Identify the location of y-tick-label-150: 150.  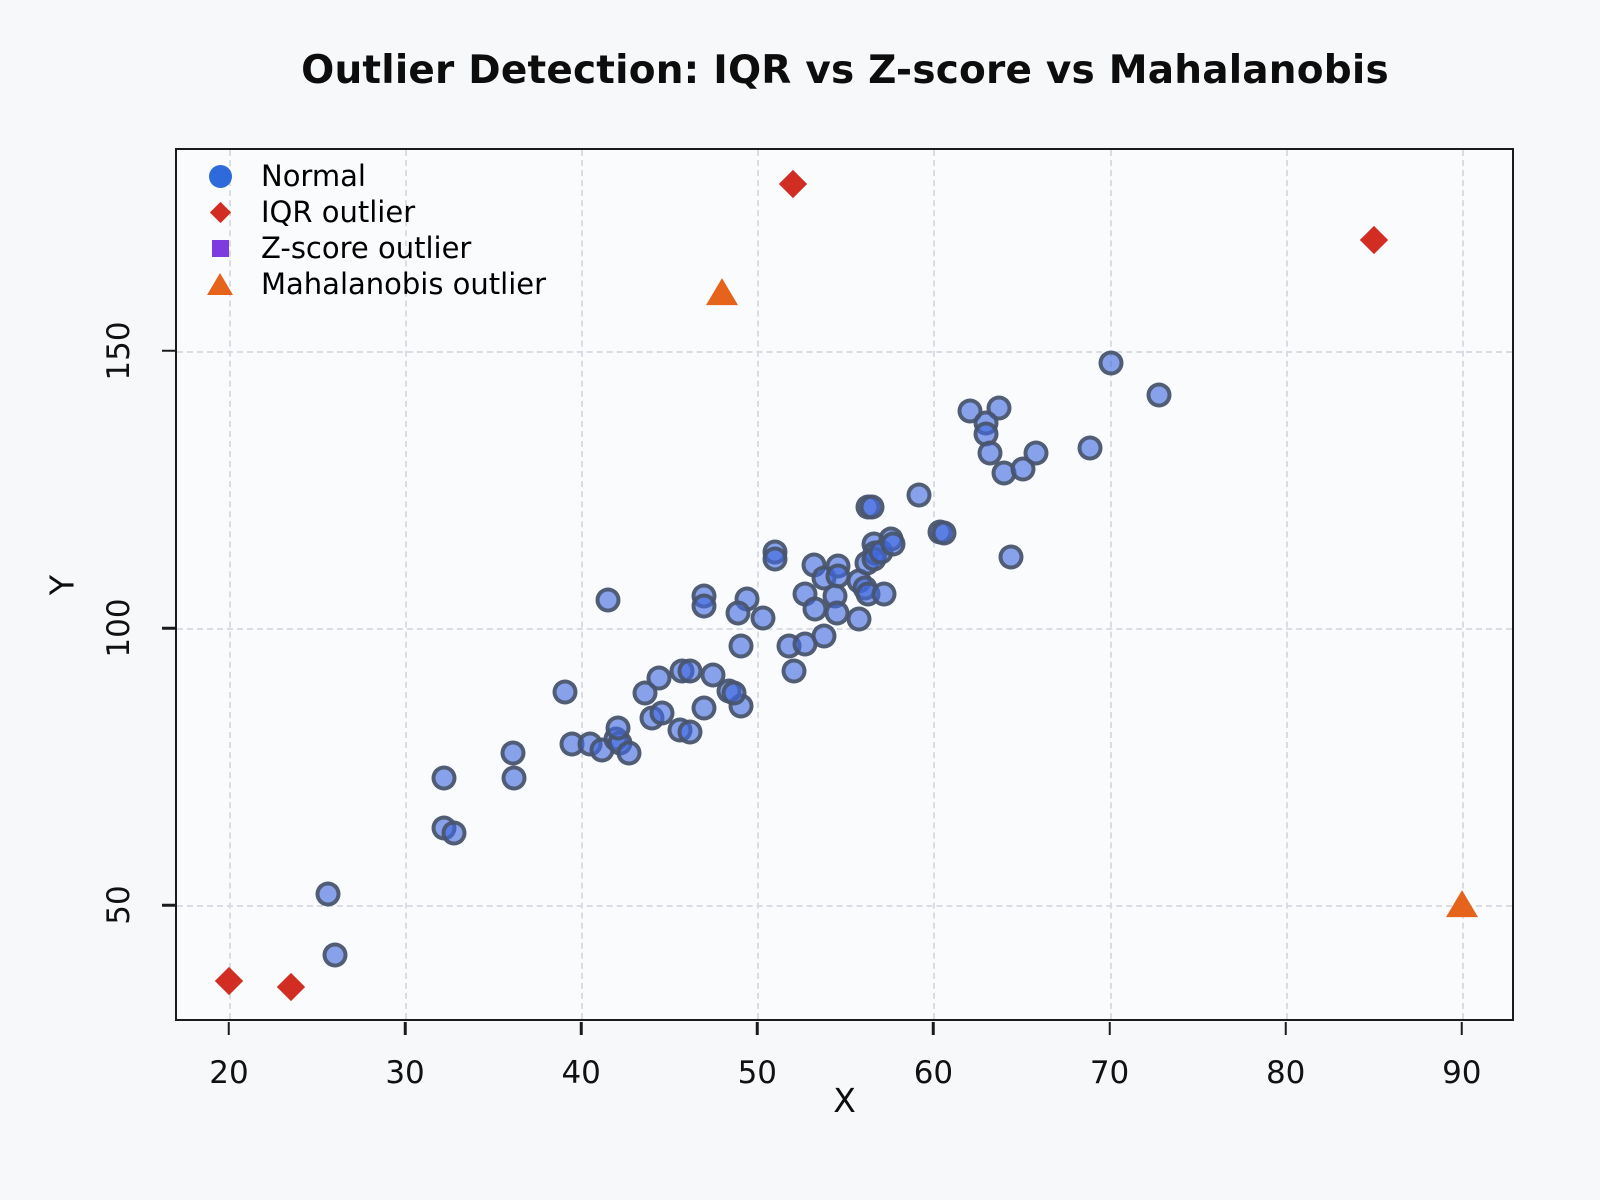
(119, 351).